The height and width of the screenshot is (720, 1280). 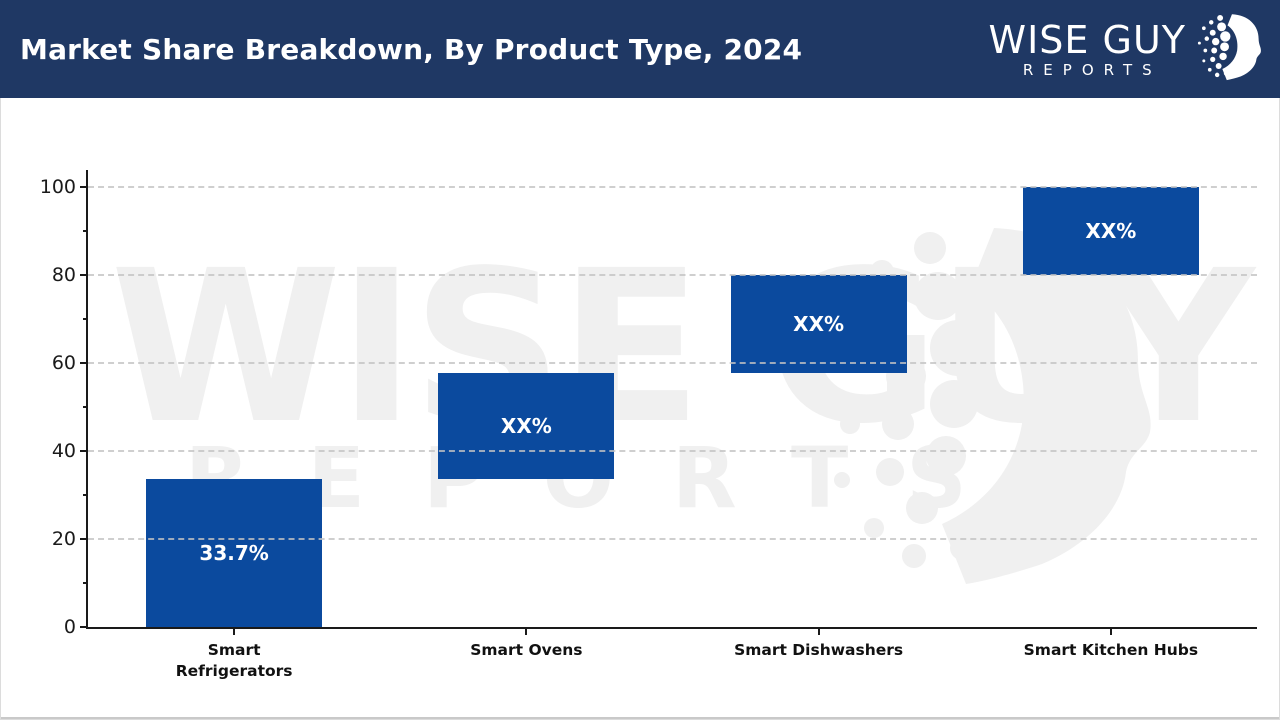 What do you see at coordinates (671, 628) in the screenshot?
I see `x-axis-line` at bounding box center [671, 628].